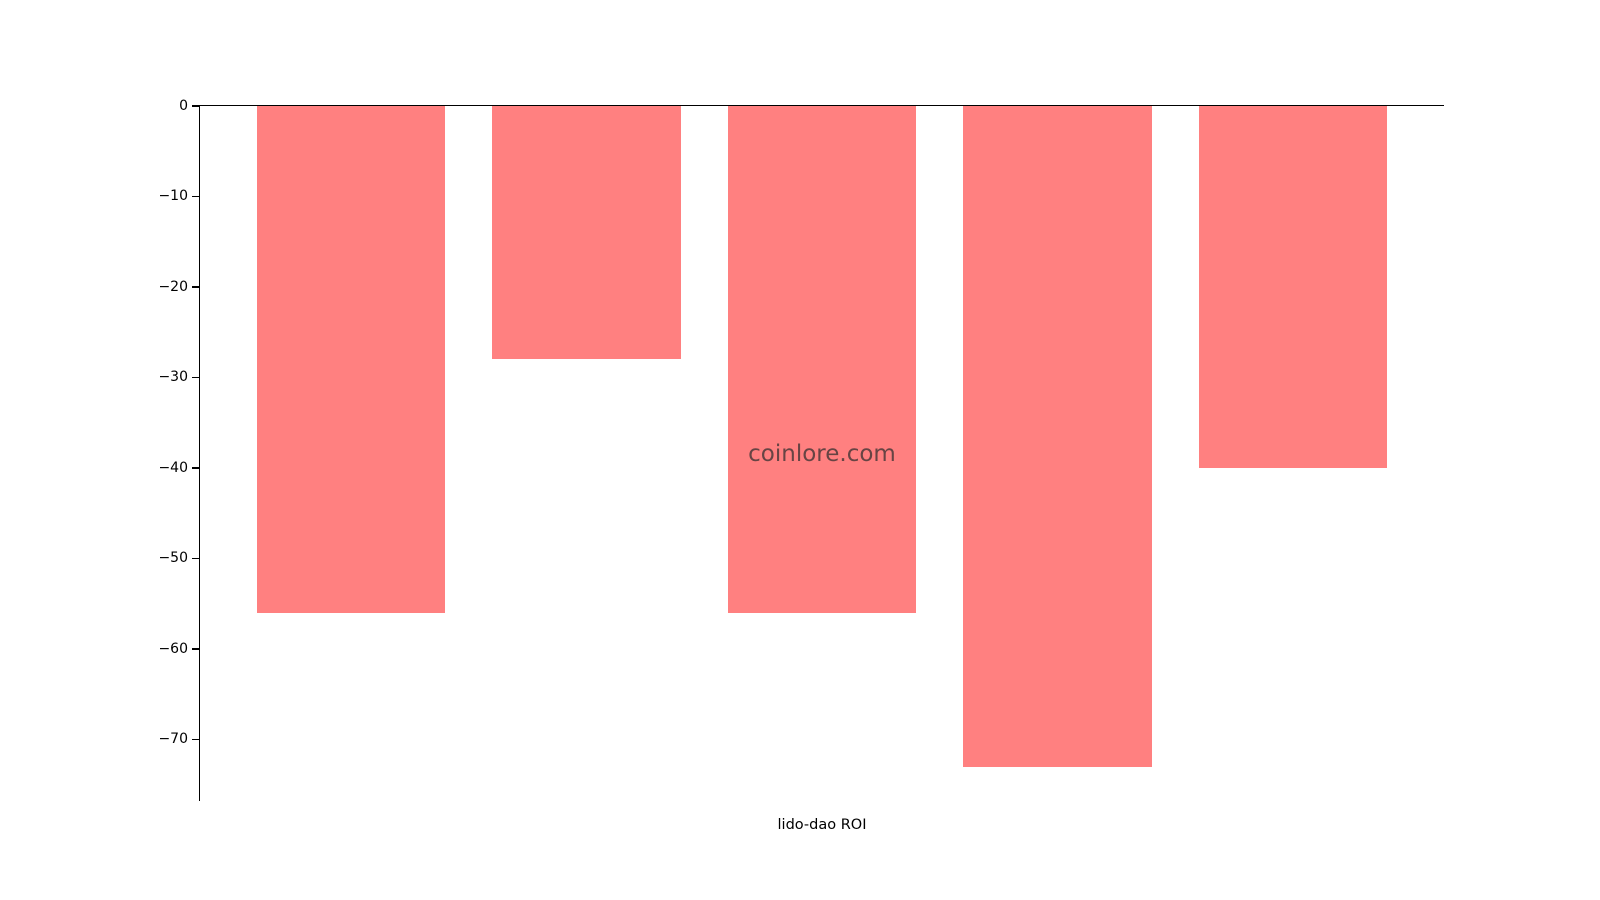  What do you see at coordinates (173, 558) in the screenshot?
I see `y-tick-label: −50` at bounding box center [173, 558].